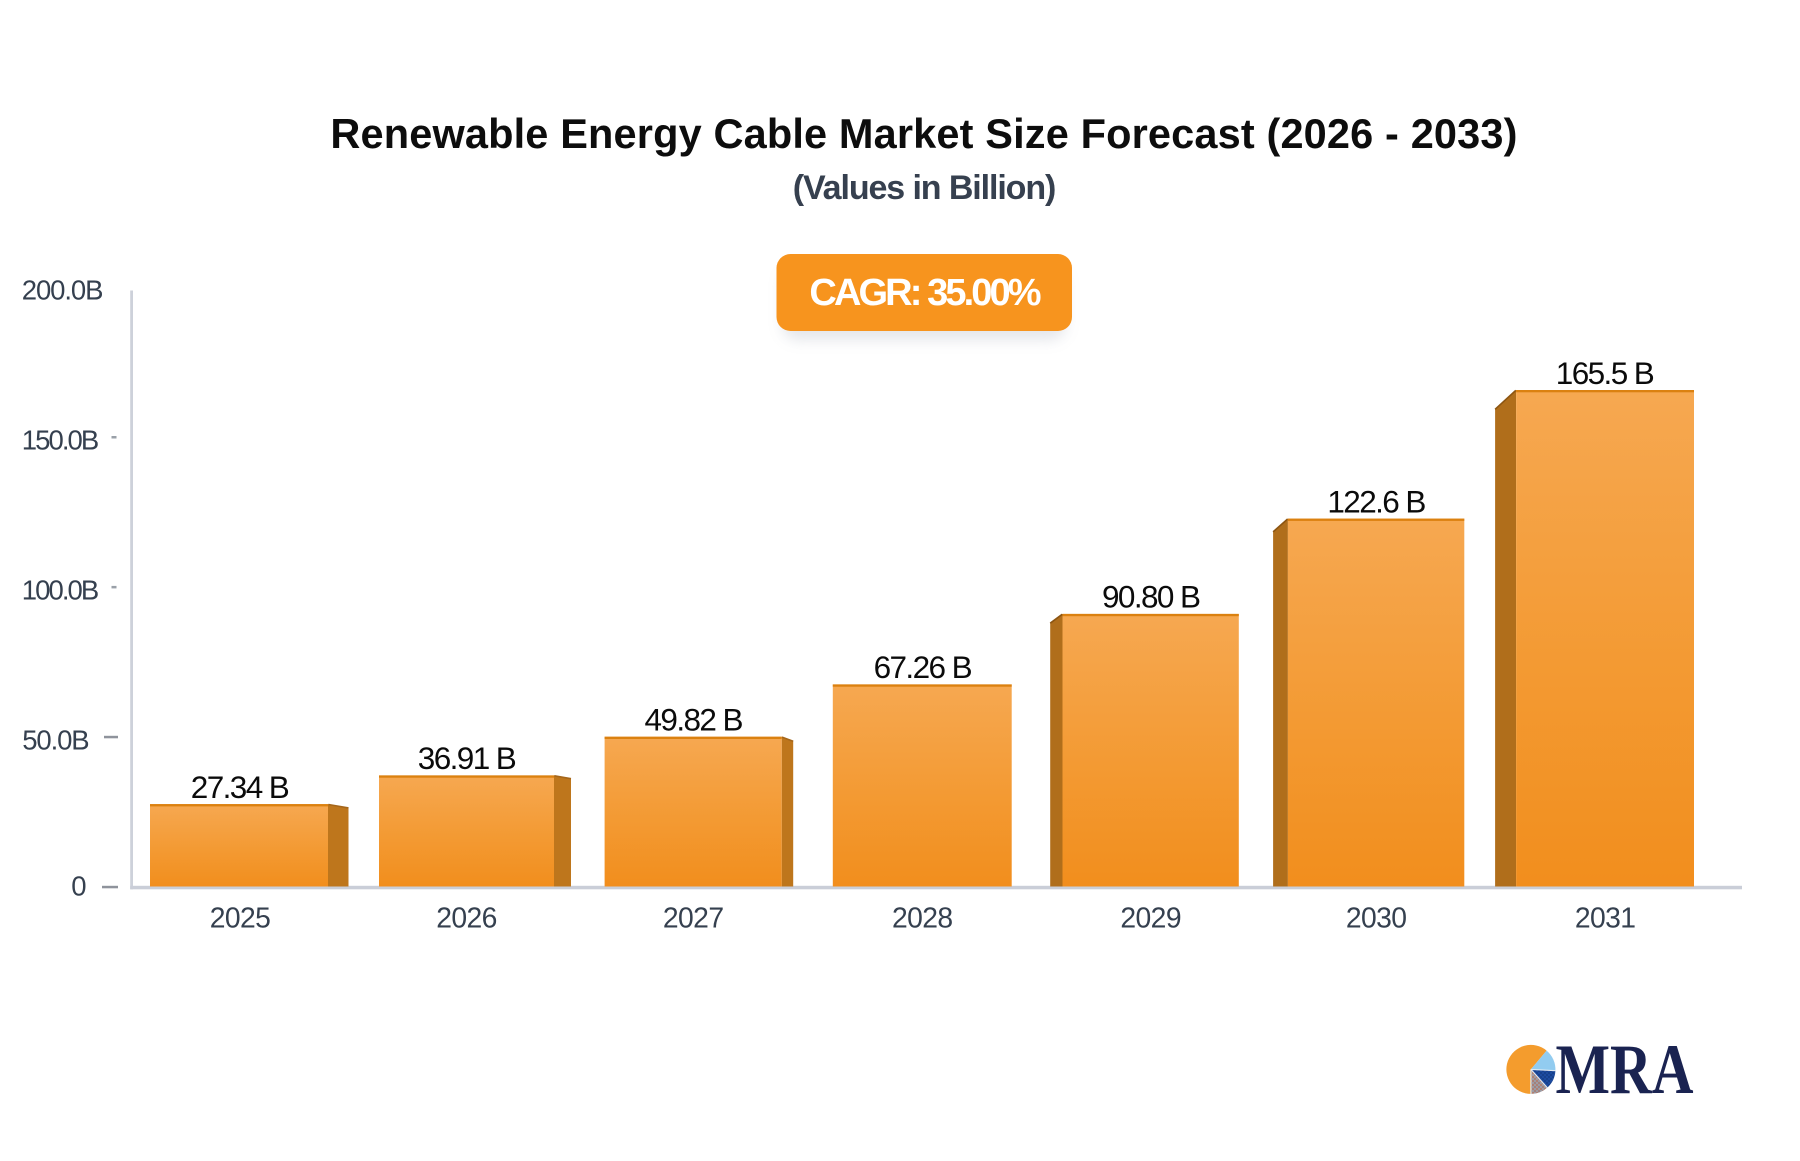 The width and height of the screenshot is (1800, 1161). What do you see at coordinates (1376, 501) in the screenshot?
I see `svg-text: 122.6 B` at bounding box center [1376, 501].